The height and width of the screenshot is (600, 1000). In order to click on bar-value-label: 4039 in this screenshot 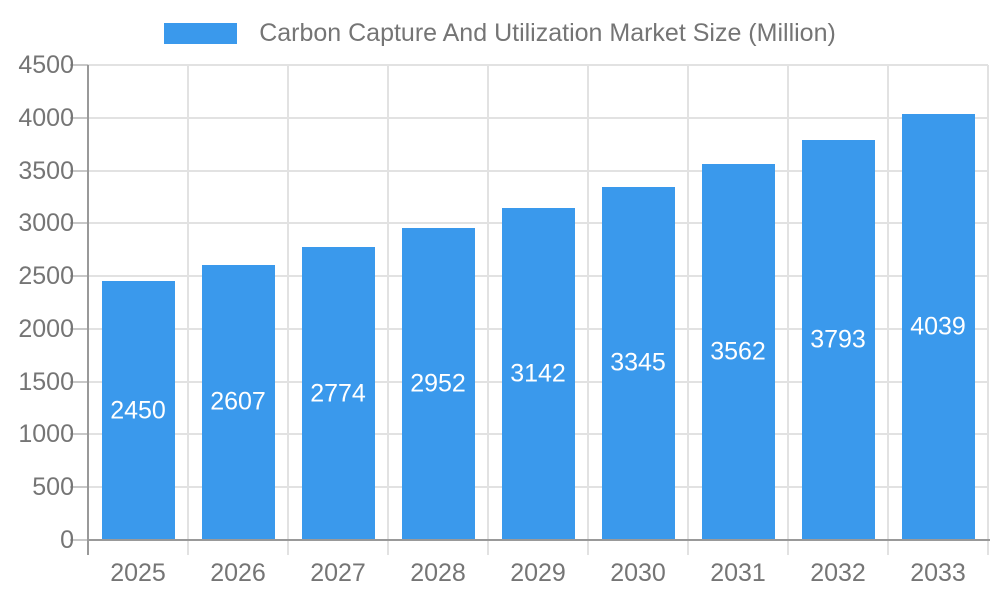, I will do `click(938, 326)`.